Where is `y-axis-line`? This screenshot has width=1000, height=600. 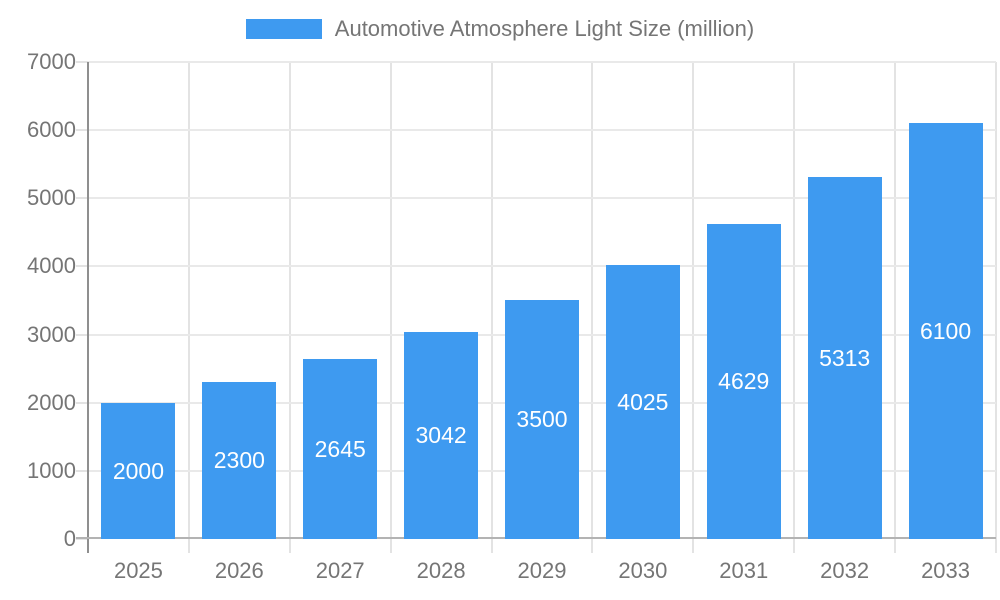 y-axis-line is located at coordinates (88, 307).